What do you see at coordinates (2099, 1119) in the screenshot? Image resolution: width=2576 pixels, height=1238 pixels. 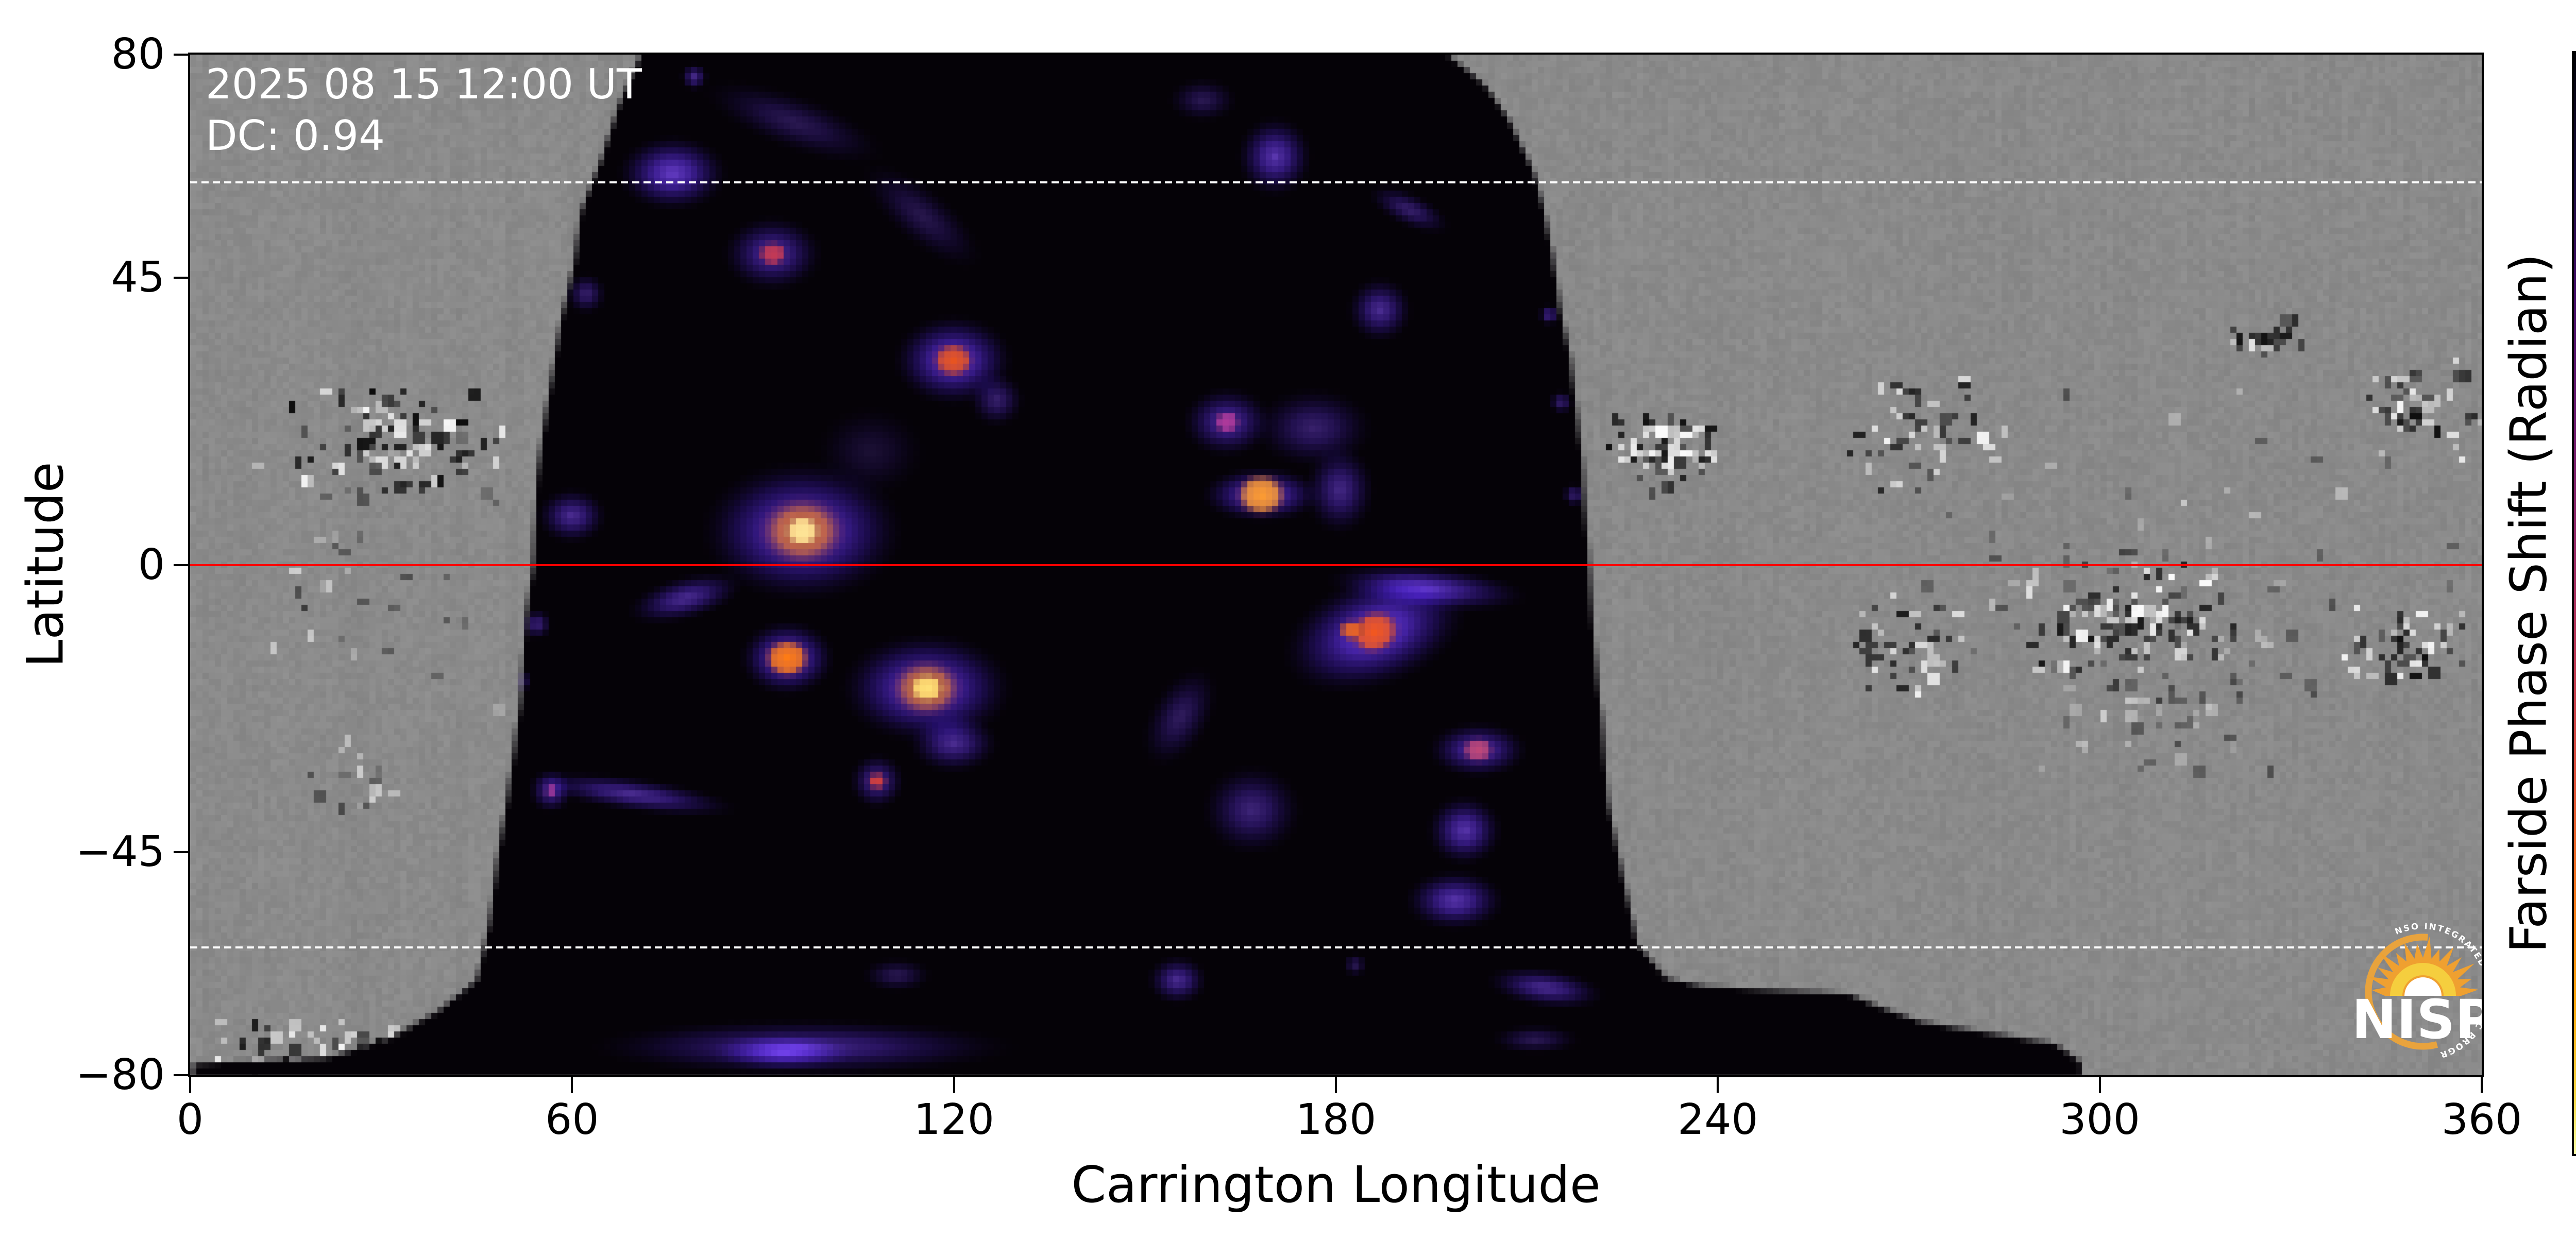 I see `x-tick-label: 300` at bounding box center [2099, 1119].